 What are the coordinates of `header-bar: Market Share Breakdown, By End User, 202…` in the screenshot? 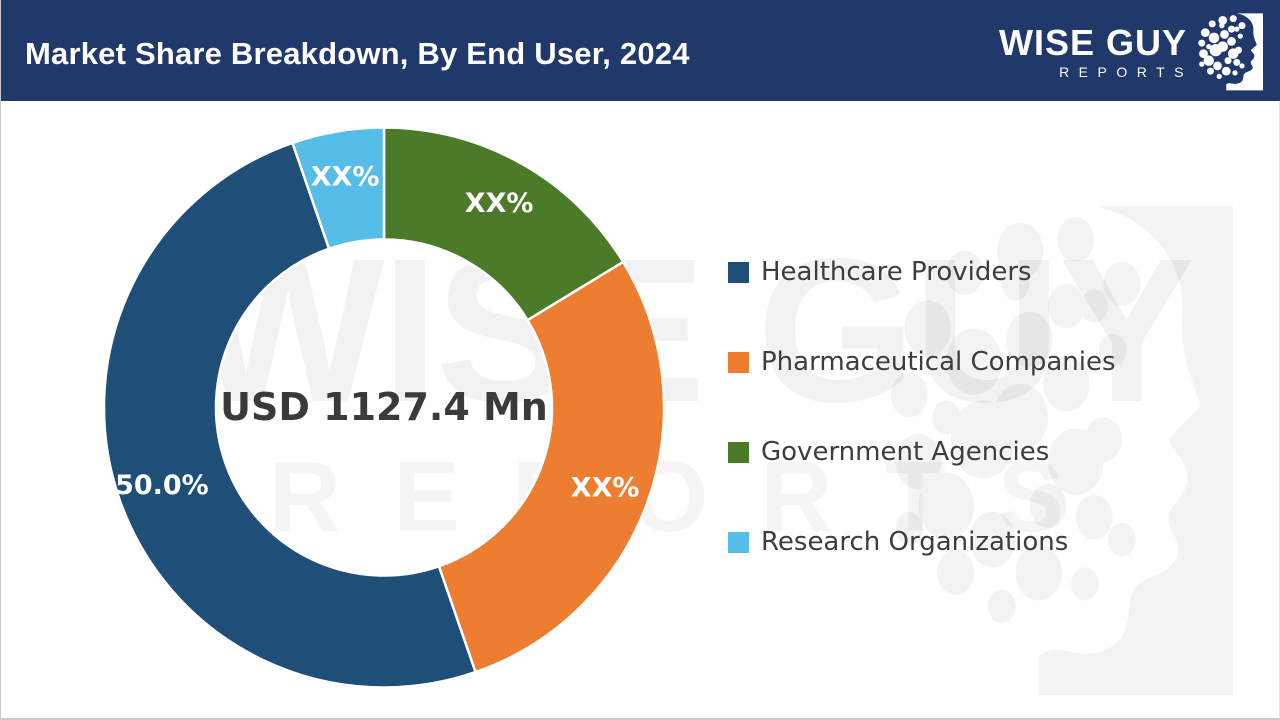 It's located at (640, 50).